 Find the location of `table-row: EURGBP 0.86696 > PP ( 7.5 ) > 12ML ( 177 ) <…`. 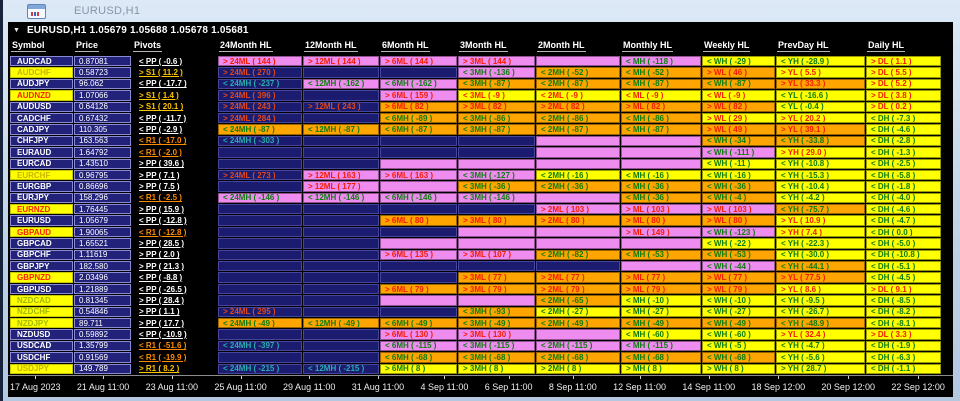

table-row: EURGBP 0.86696 > PP ( 7.5 ) > 12ML ( 177 ) <… is located at coordinates (480, 186).